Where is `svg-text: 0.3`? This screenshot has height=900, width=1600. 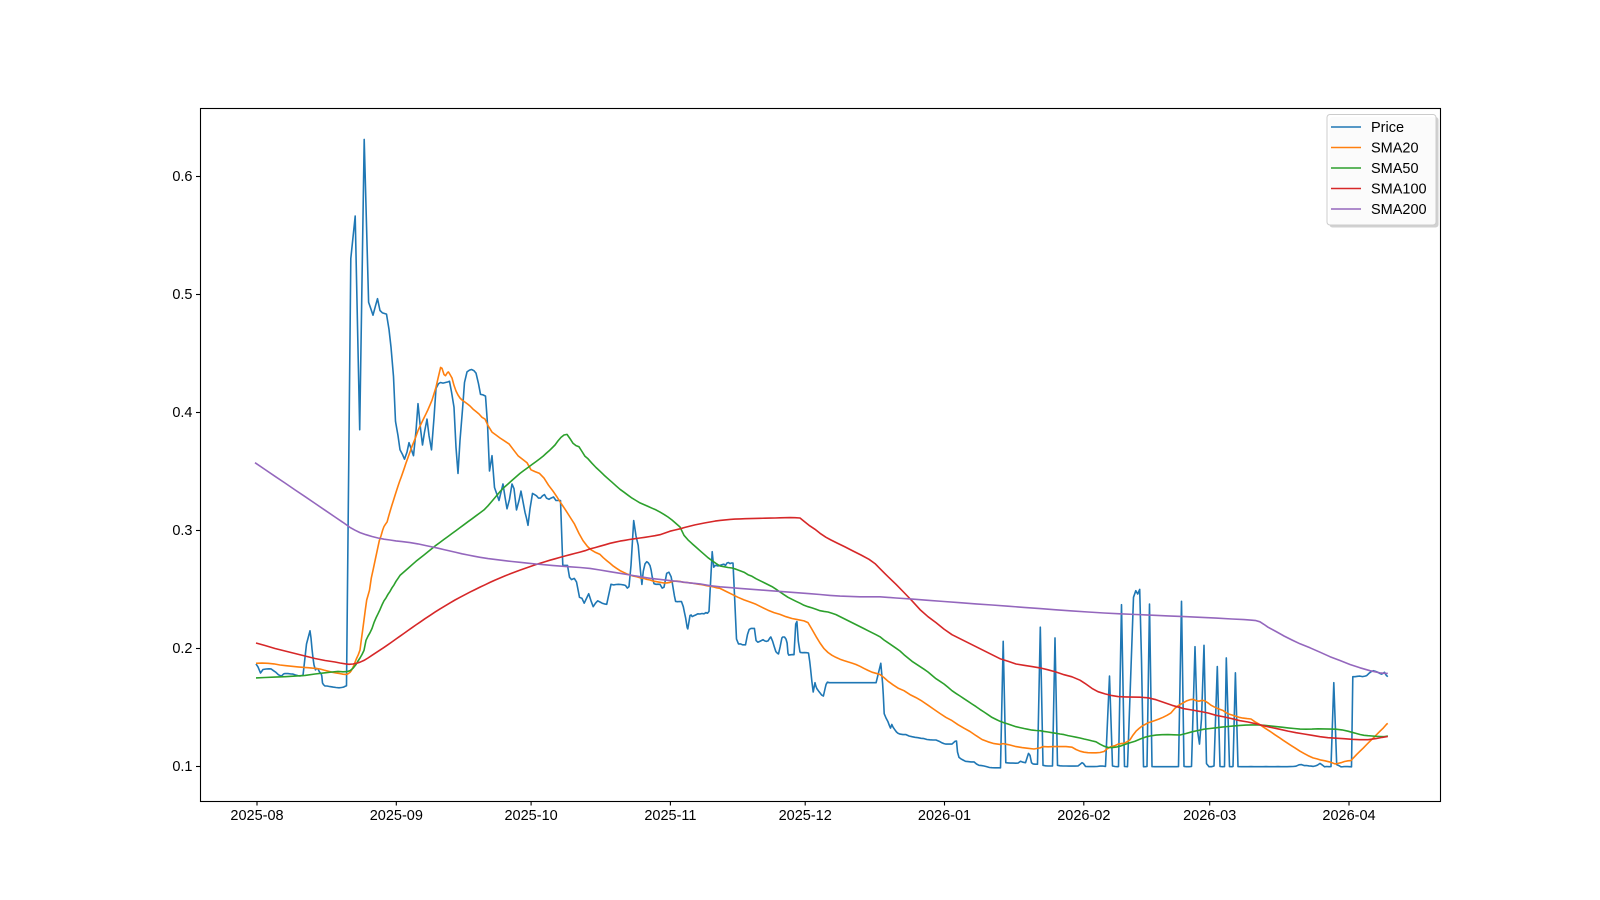 svg-text: 0.3 is located at coordinates (182, 531).